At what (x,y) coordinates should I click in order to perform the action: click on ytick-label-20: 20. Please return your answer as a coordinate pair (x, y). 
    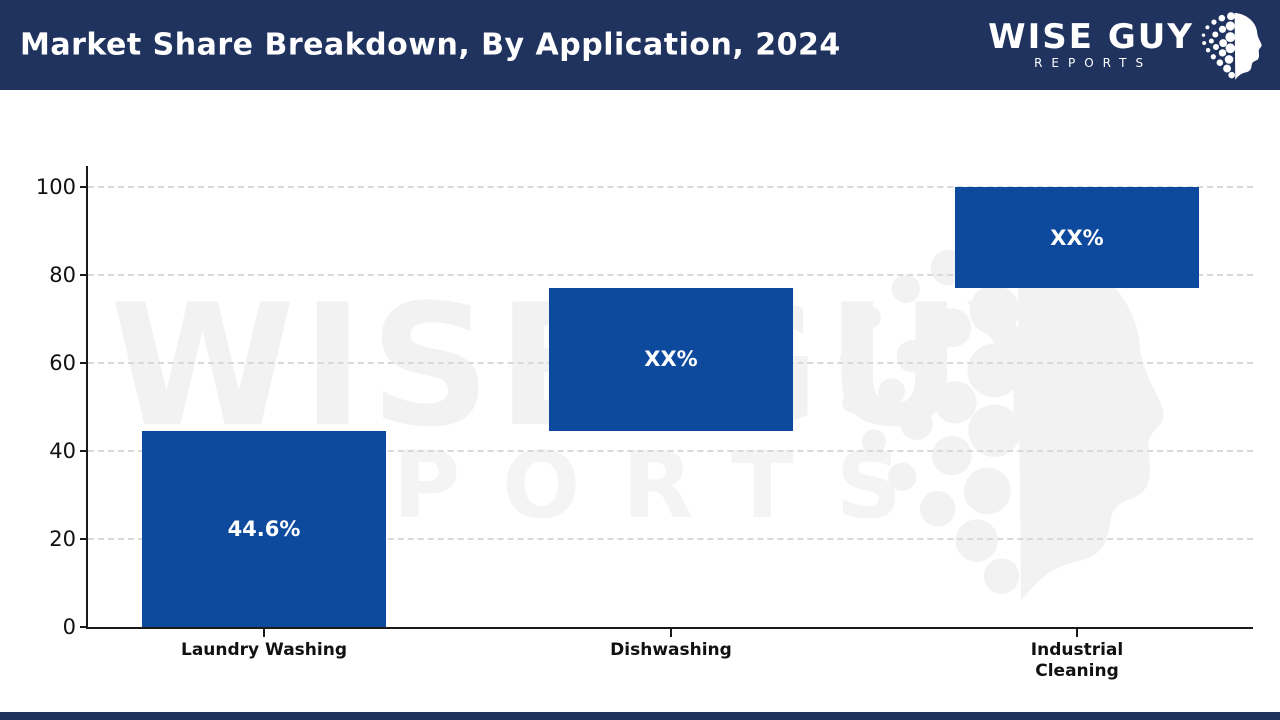
    Looking at the image, I should click on (62, 539).